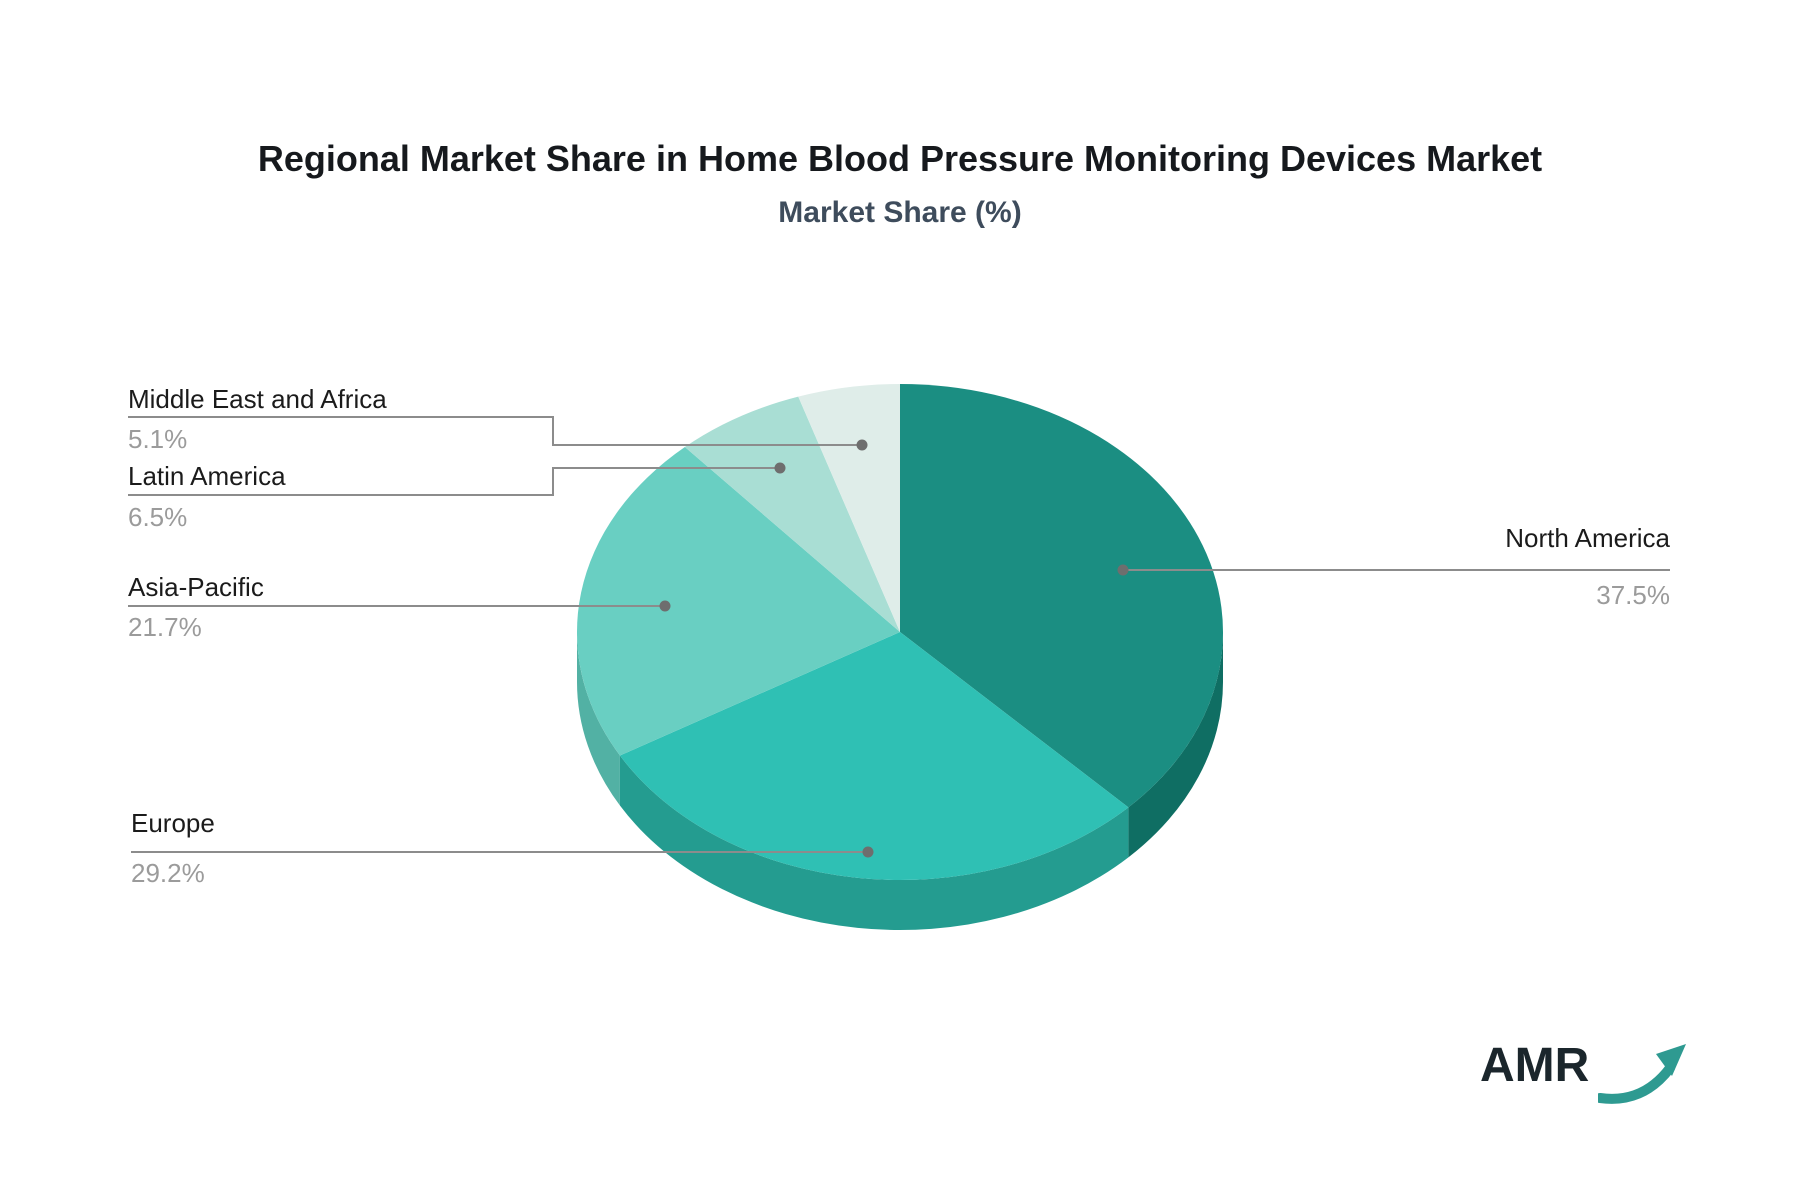  What do you see at coordinates (598, 719) in the screenshot?
I see `pie-slice-side-asia-pacific` at bounding box center [598, 719].